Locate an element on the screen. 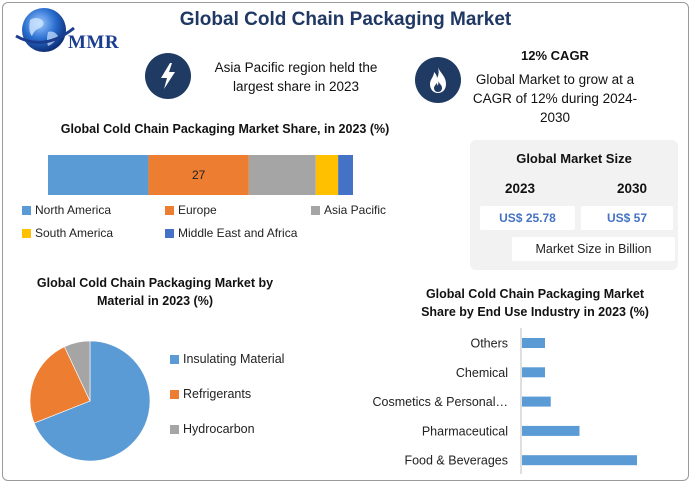 This screenshot has height=483, width=691. legend-label: Refrigerants is located at coordinates (217, 394).